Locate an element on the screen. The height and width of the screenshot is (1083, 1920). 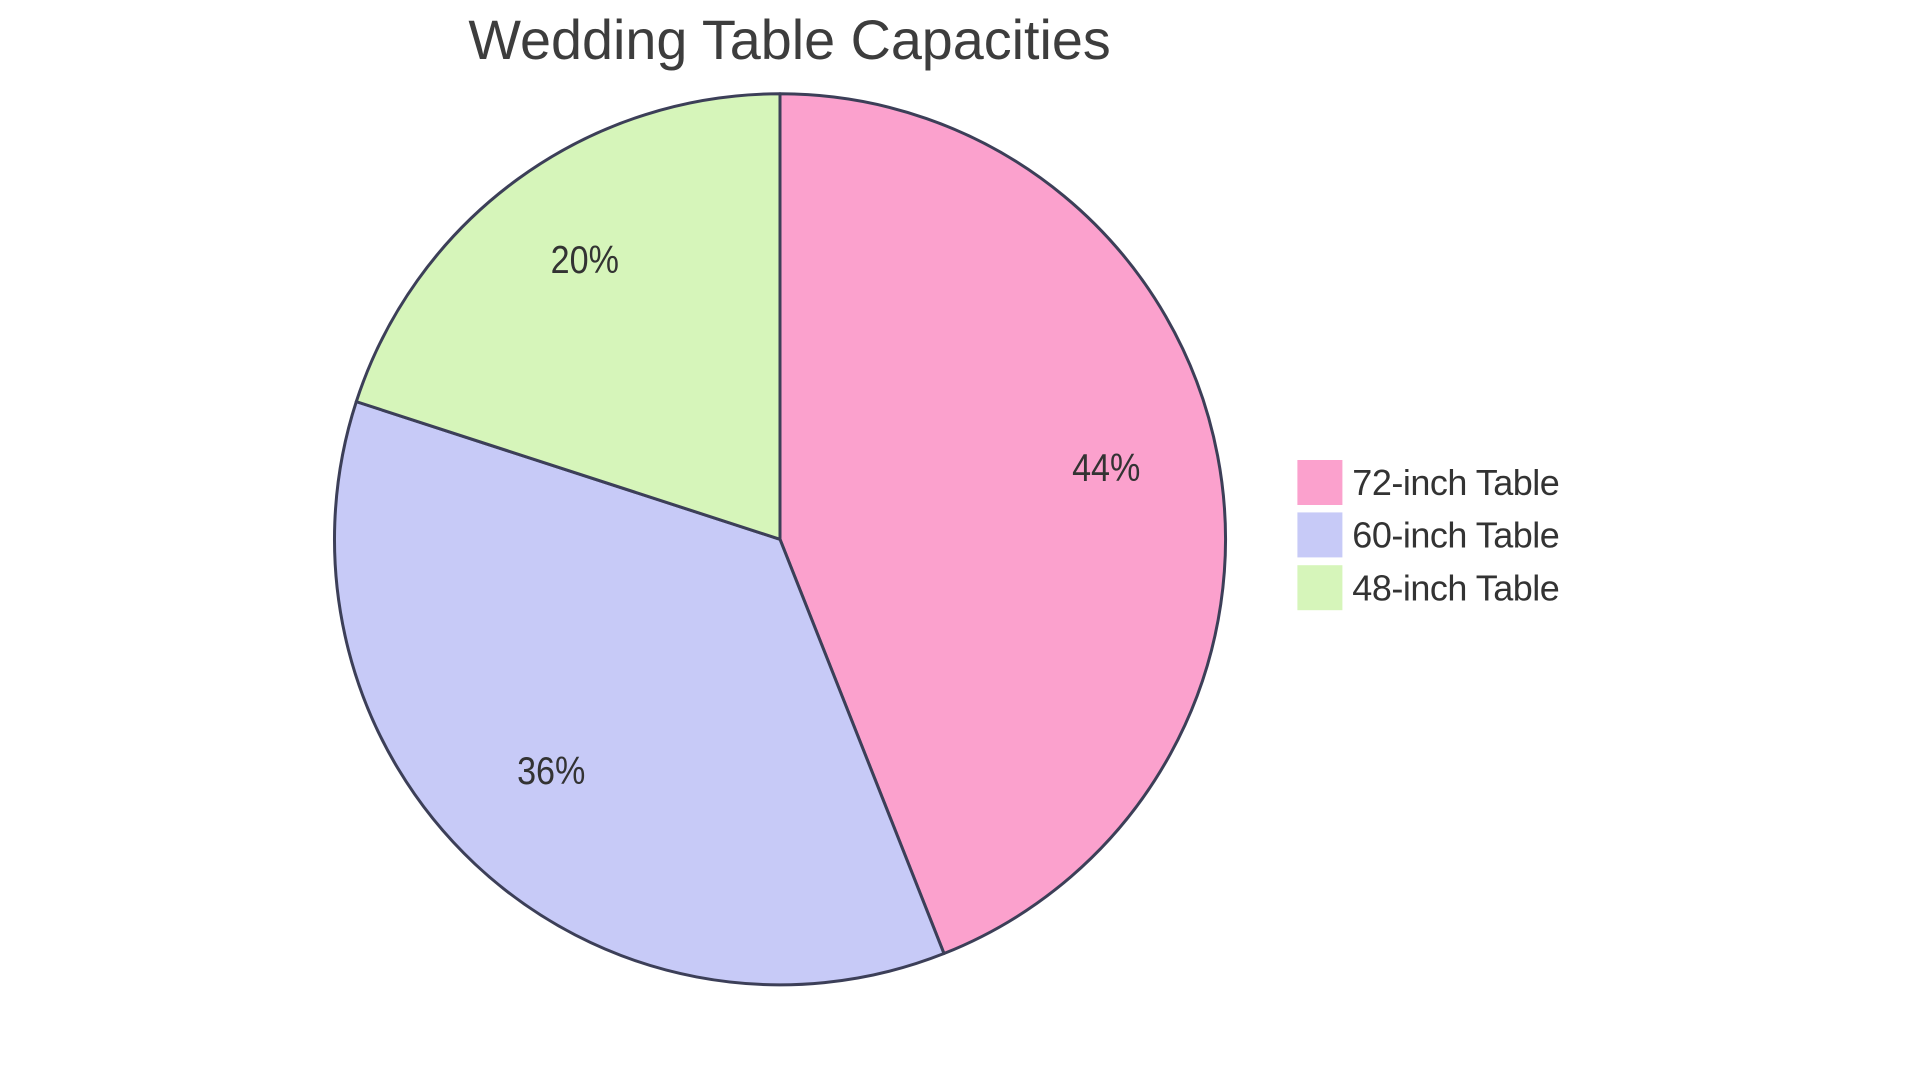
svg-text: 72-inch Table is located at coordinates (1456, 482).